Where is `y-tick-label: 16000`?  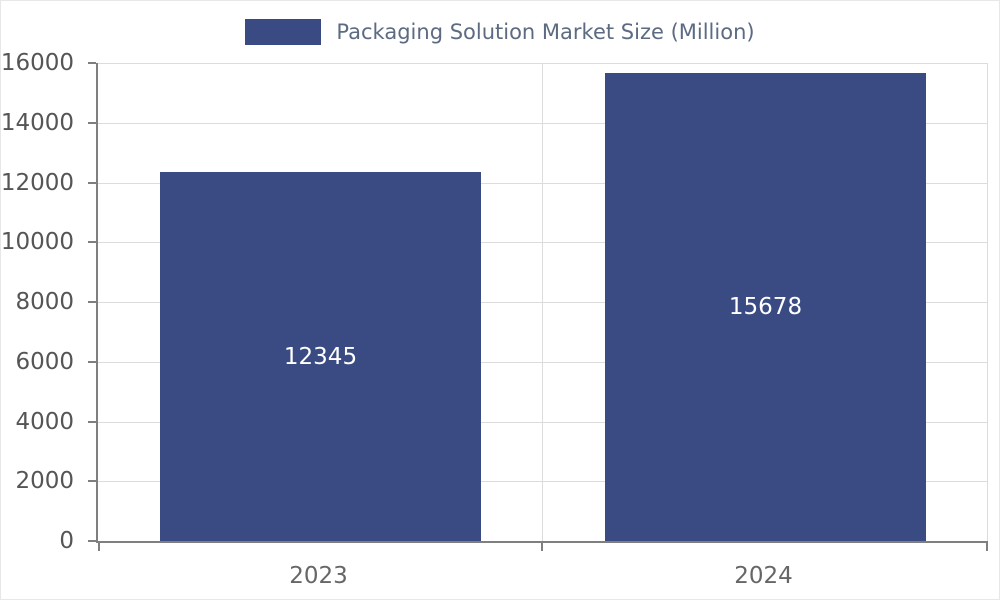 y-tick-label: 16000 is located at coordinates (37, 63).